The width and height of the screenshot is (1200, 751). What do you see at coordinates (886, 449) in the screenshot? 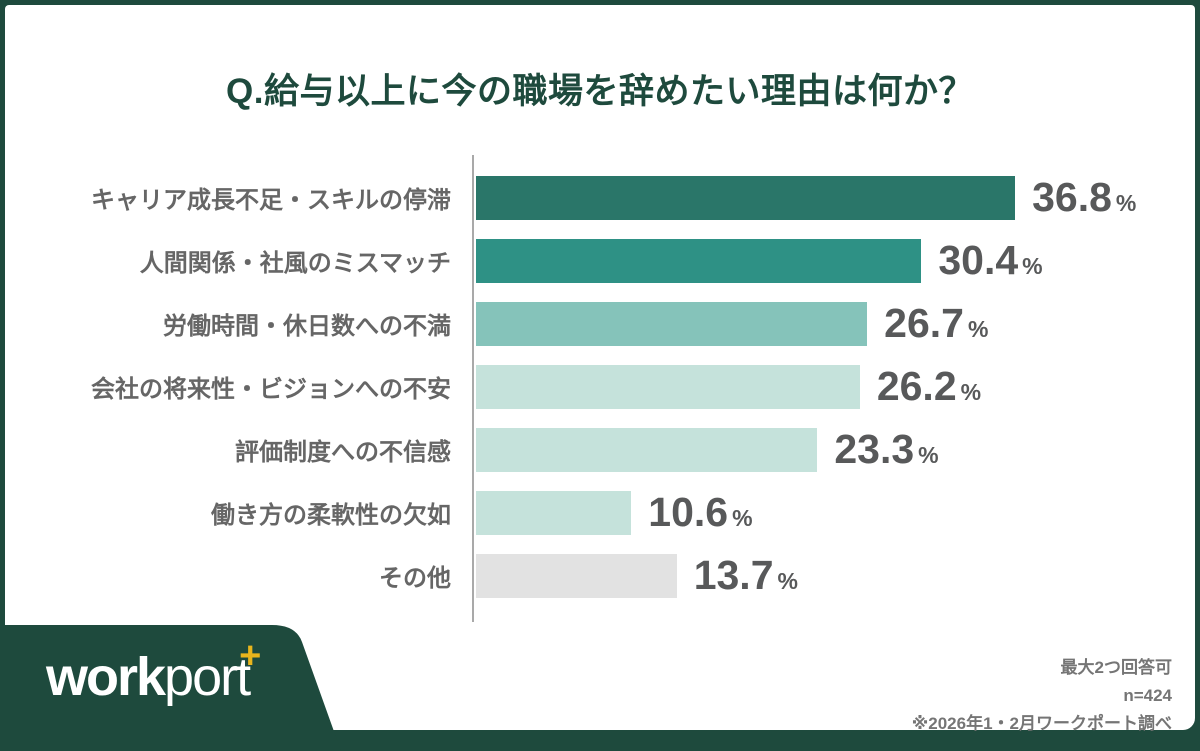
I see `bar-value: 23.3%` at bounding box center [886, 449].